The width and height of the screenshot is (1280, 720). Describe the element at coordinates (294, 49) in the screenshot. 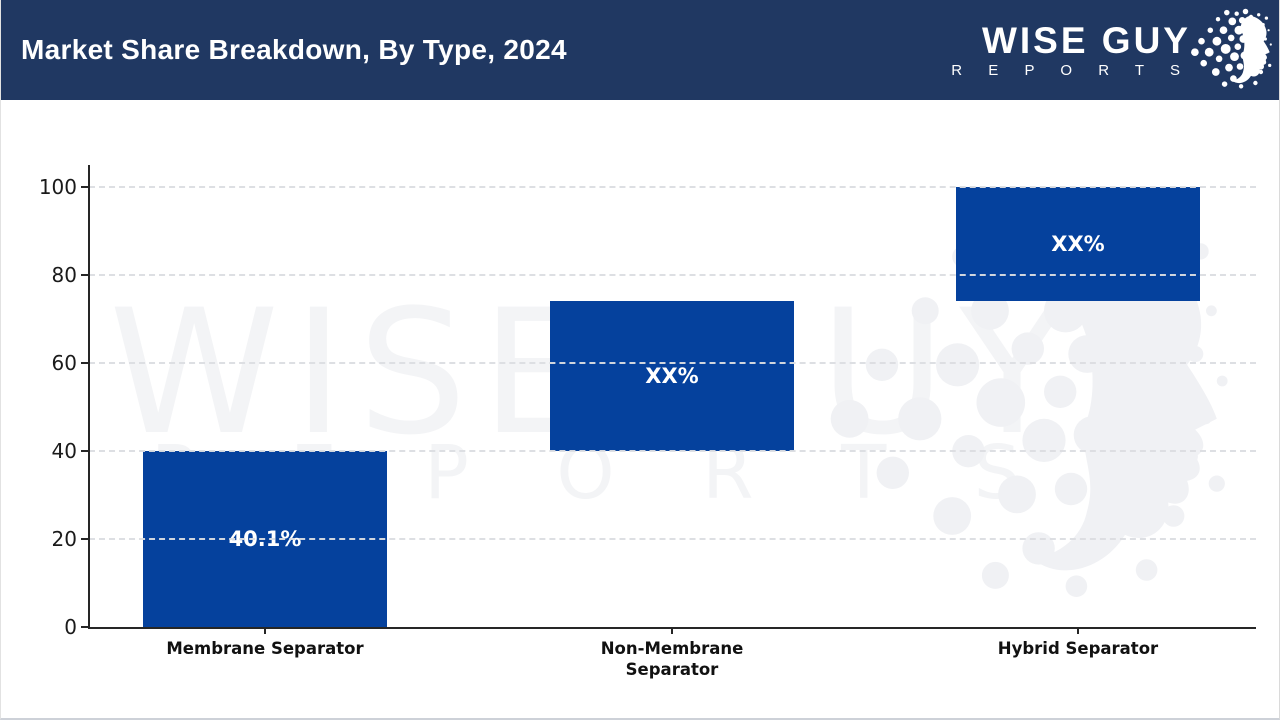

I see `chart-title: Market Share Breakdown, By Type, 2024` at that location.